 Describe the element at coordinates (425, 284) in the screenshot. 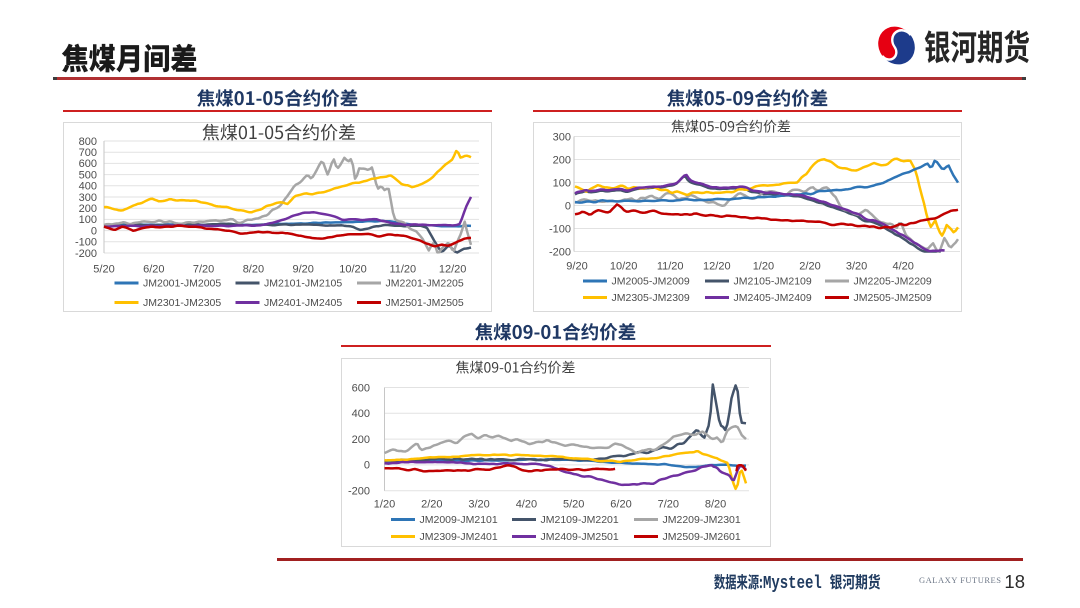

I see `svg-text: JM2201-JM2205` at that location.